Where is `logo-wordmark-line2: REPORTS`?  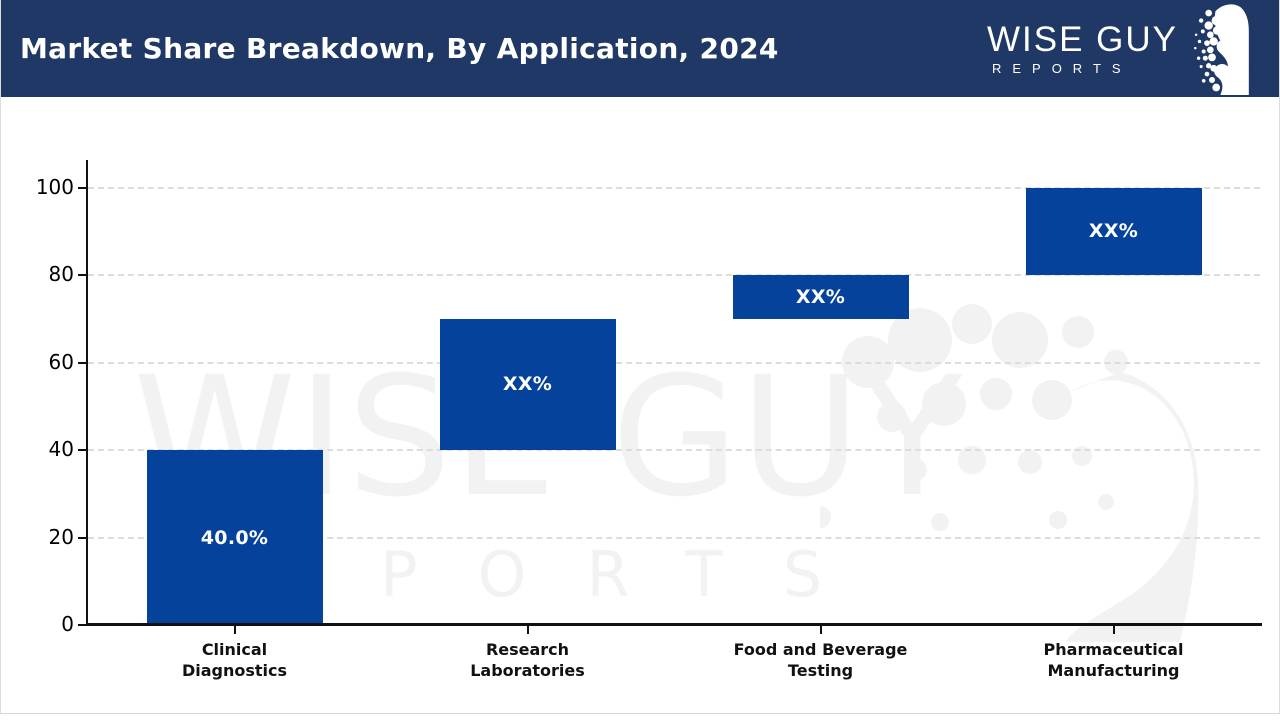
logo-wordmark-line2: REPORTS is located at coordinates (1061, 68).